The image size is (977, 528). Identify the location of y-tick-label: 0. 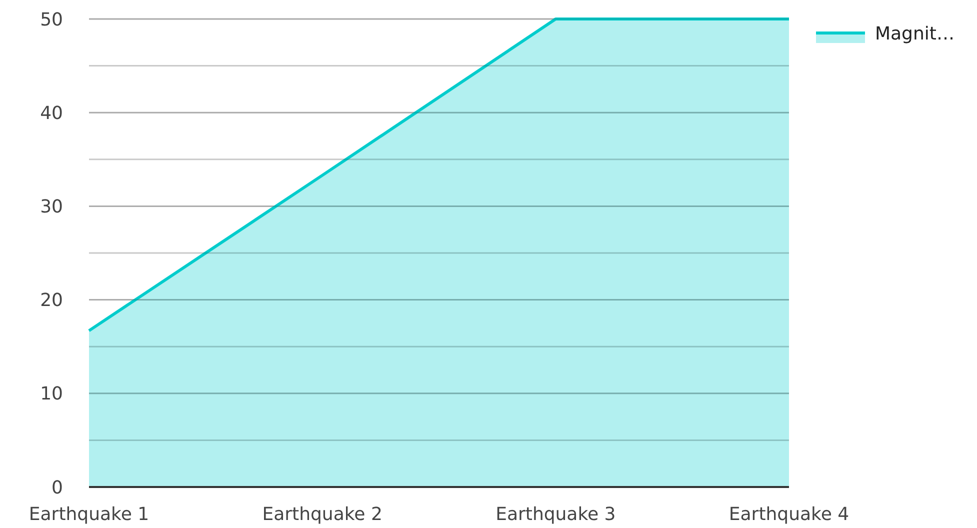
(57, 487).